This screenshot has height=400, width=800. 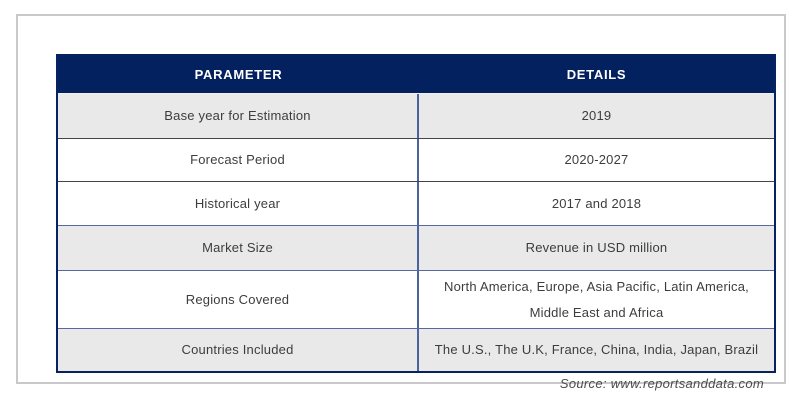 I want to click on source-attribution: Source: www.reportsanddata.com, so click(x=661, y=383).